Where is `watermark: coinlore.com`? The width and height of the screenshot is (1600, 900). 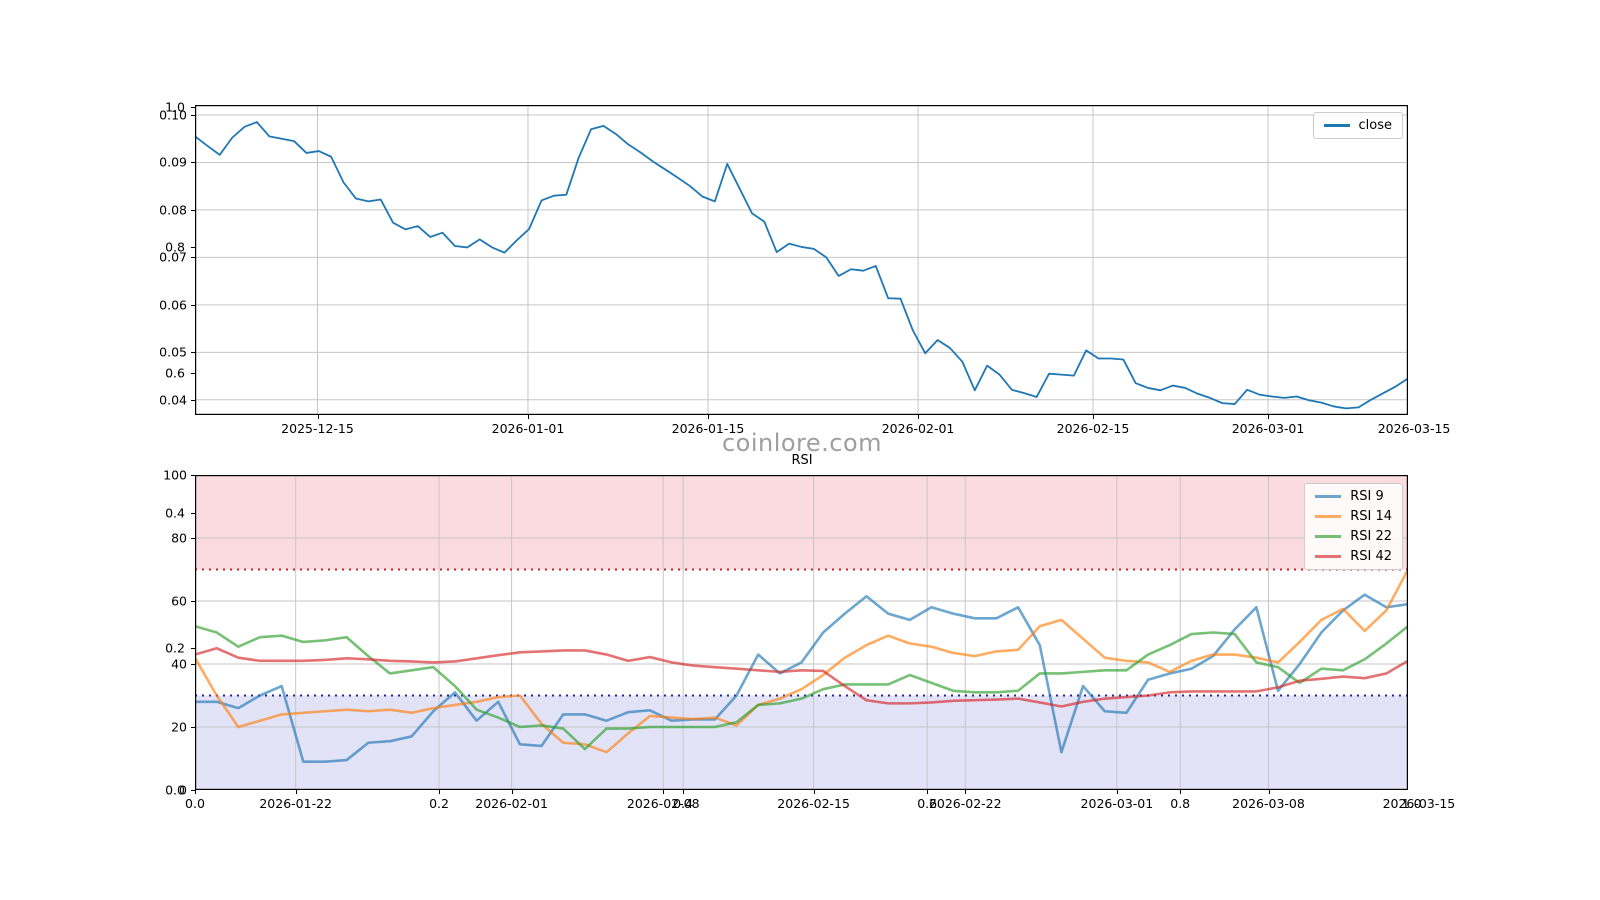
watermark: coinlore.com is located at coordinates (802, 443).